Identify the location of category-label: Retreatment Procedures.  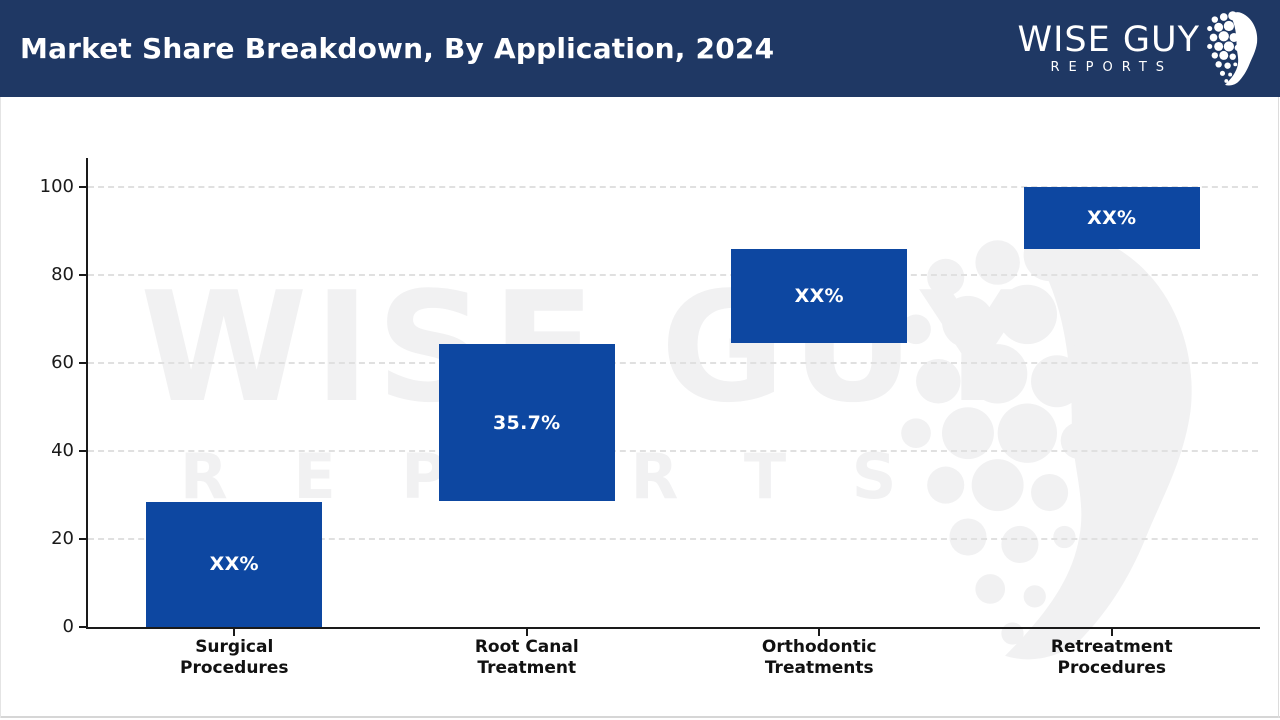
(1112, 658).